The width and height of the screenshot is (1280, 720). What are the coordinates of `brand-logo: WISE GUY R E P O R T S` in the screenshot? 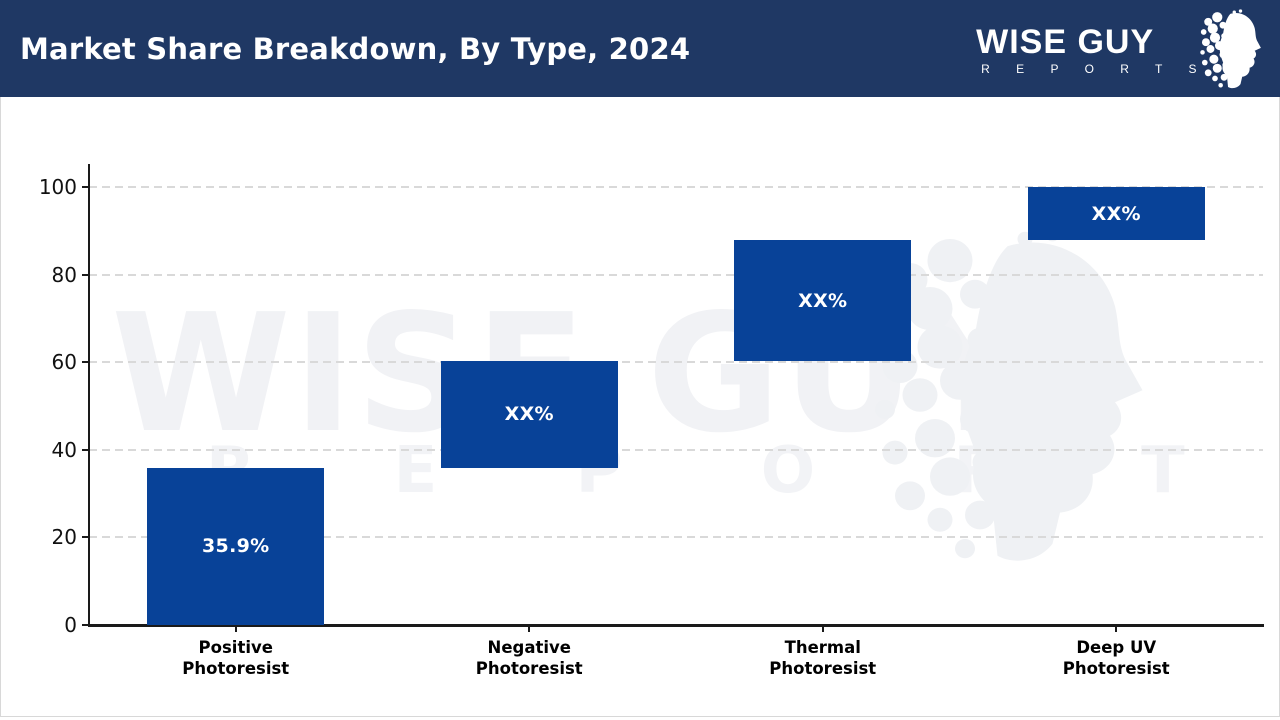 It's located at (1121, 48).